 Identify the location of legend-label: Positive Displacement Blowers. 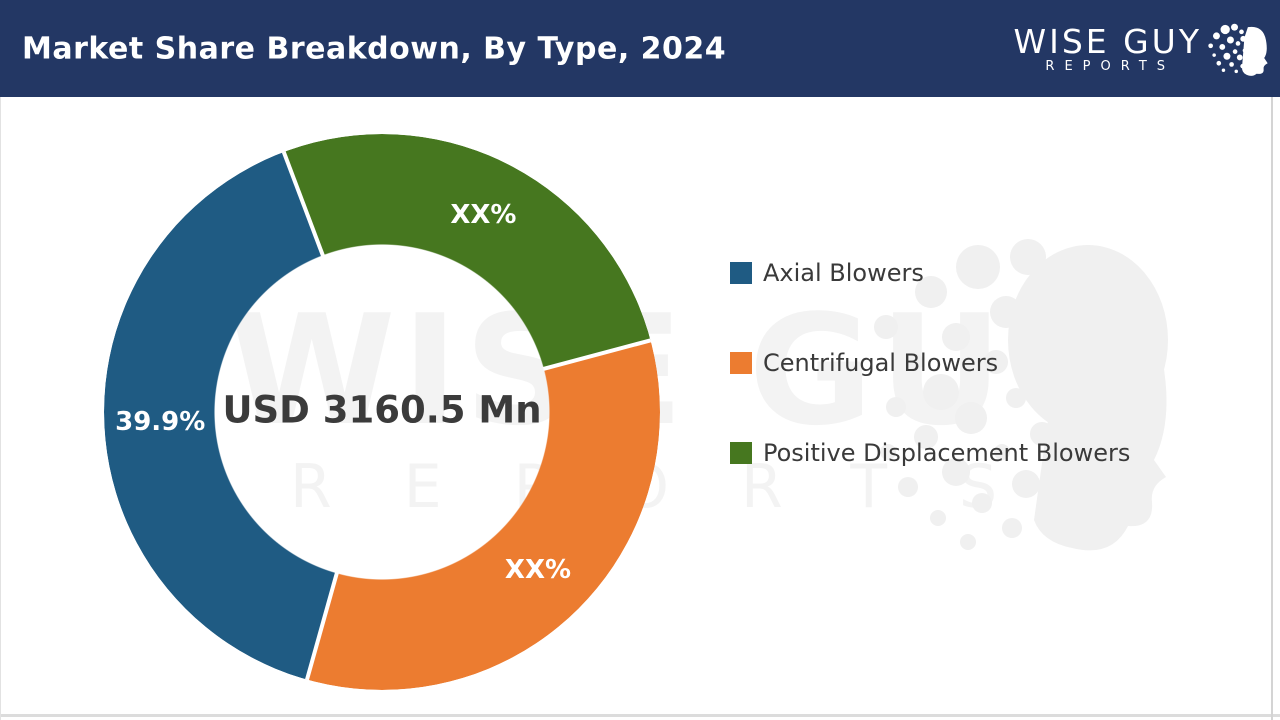
(947, 453).